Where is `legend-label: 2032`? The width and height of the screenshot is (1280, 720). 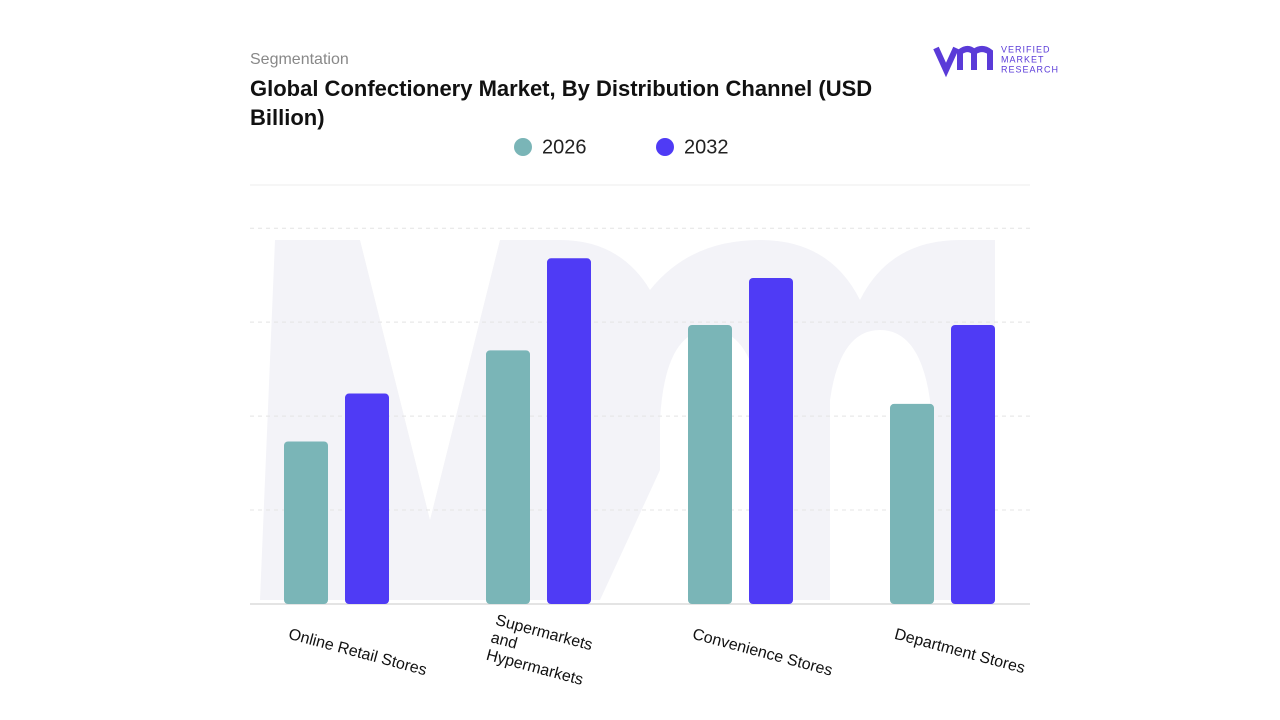
legend-label: 2032 is located at coordinates (706, 147).